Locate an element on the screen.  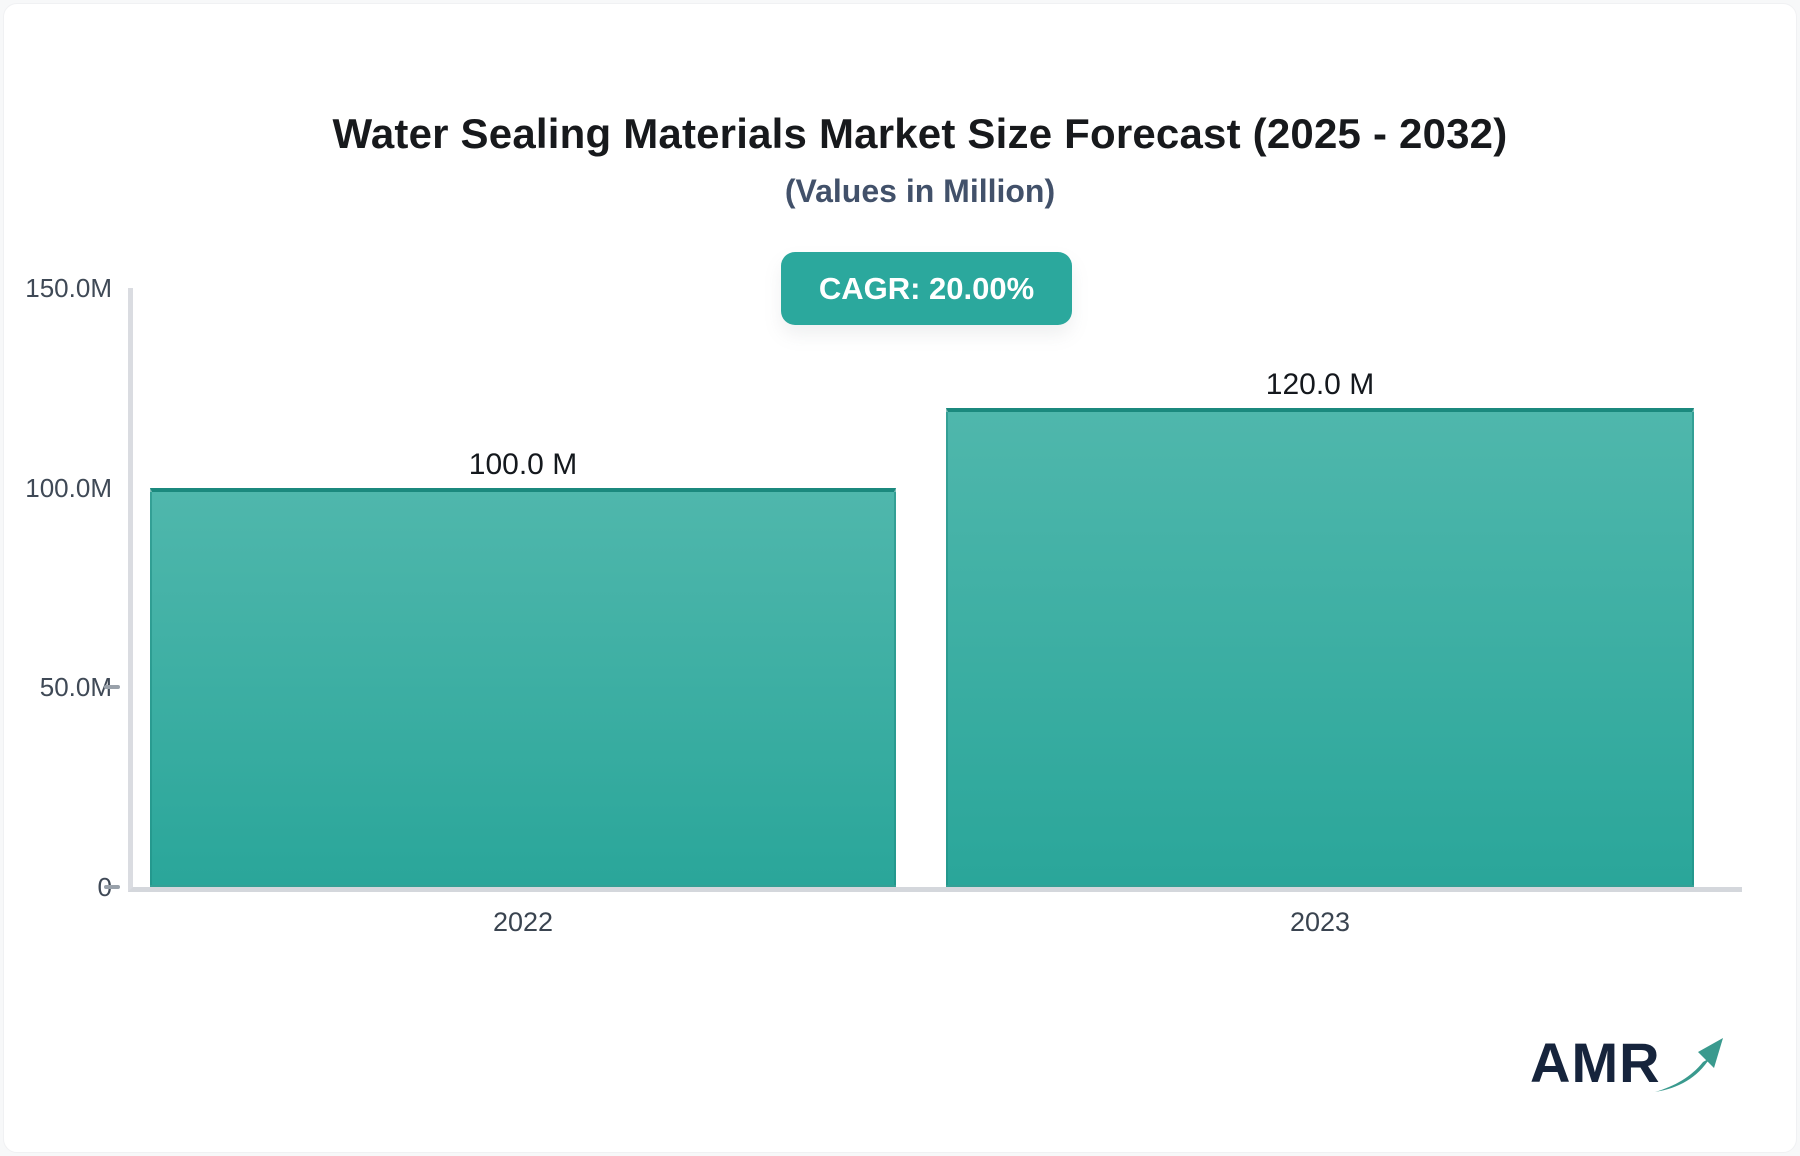
amr-logo-text: AMR is located at coordinates (1595, 1062).